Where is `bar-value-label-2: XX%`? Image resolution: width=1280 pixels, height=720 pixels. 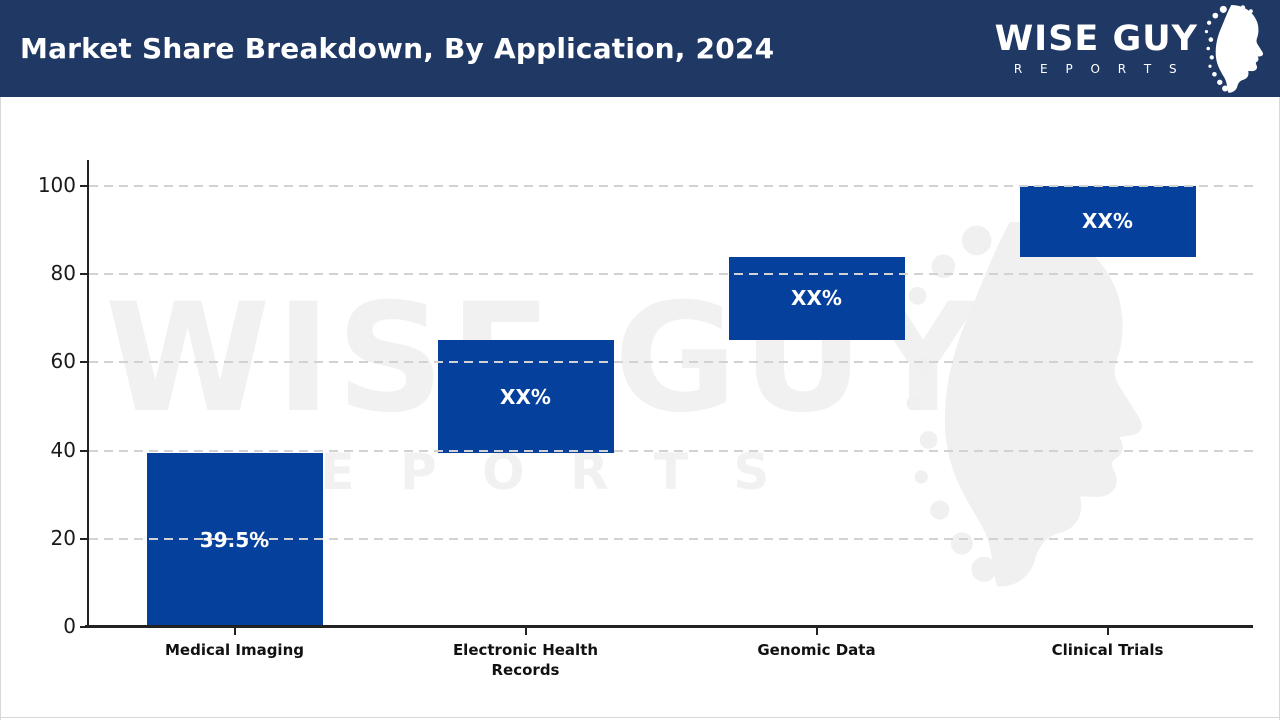
bar-value-label-2: XX% is located at coordinates (816, 298).